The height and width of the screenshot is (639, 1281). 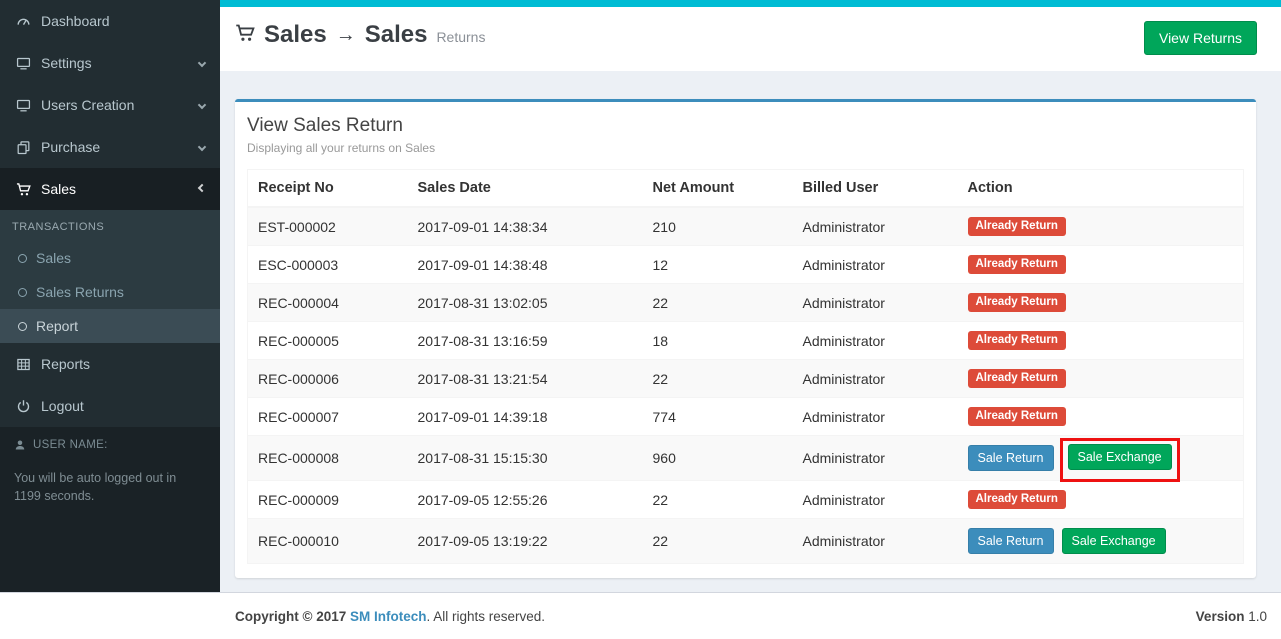 I want to click on sales-date-cell: 2017-09-05 13:19:22, so click(x=525, y=541).